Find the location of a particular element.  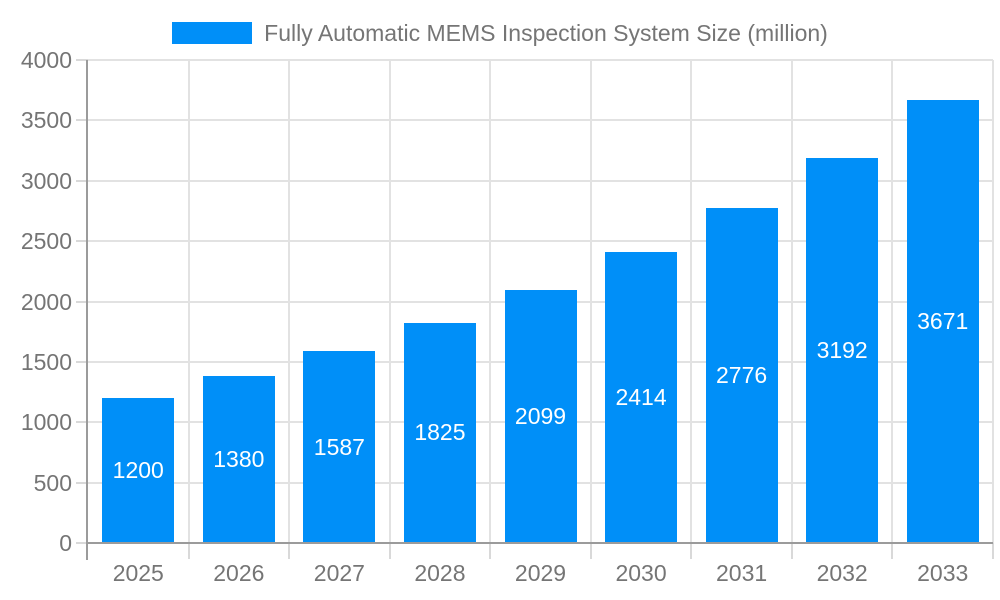

y-axis-label: 4000 is located at coordinates (46, 60).